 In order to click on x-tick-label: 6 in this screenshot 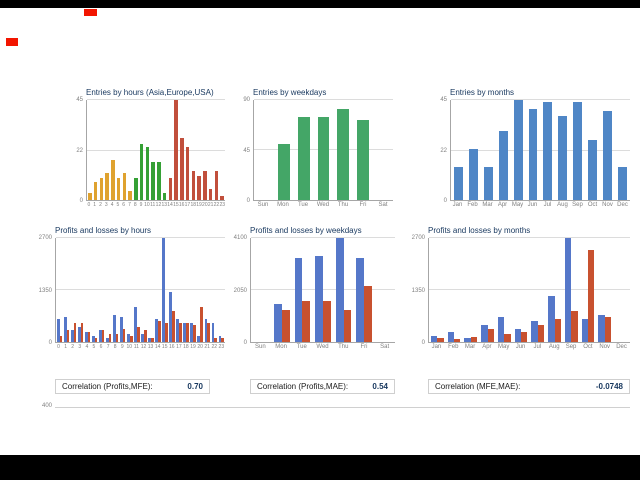, I will do `click(124, 205)`.